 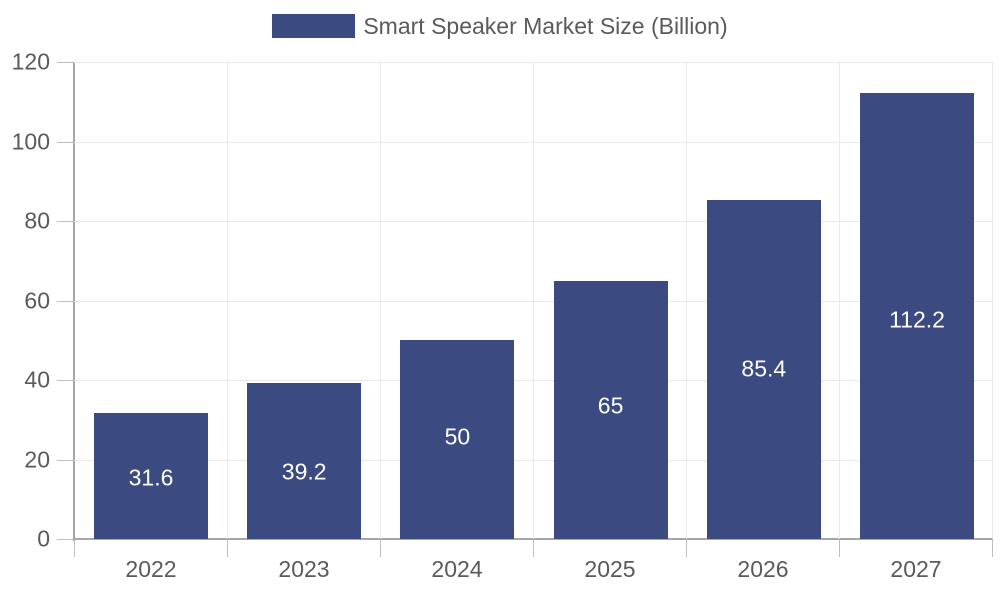 What do you see at coordinates (37, 220) in the screenshot?
I see `y-tick-label-80: 80` at bounding box center [37, 220].